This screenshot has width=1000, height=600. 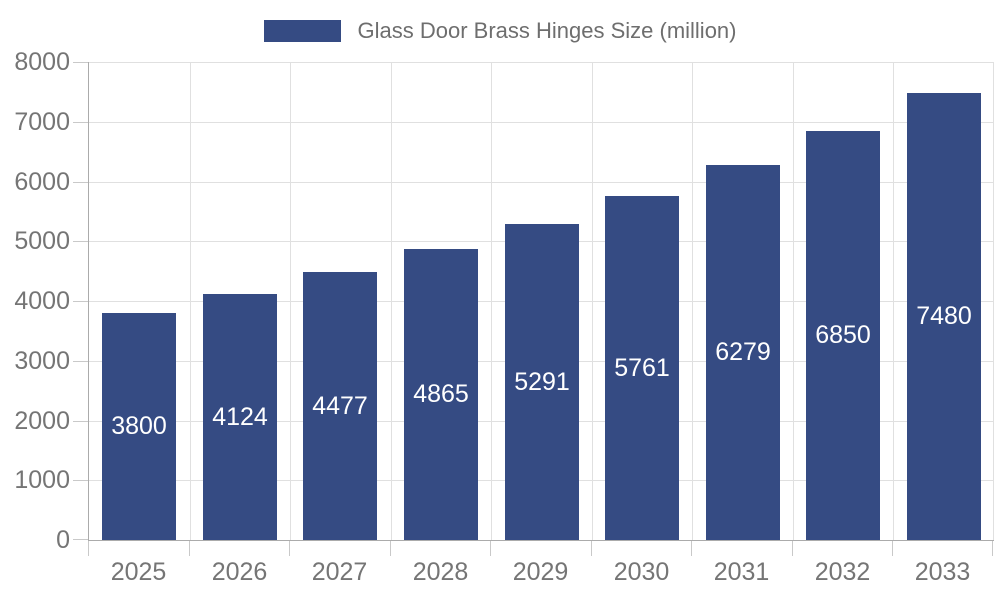 I want to click on bar-value-label: 5291, so click(x=542, y=381).